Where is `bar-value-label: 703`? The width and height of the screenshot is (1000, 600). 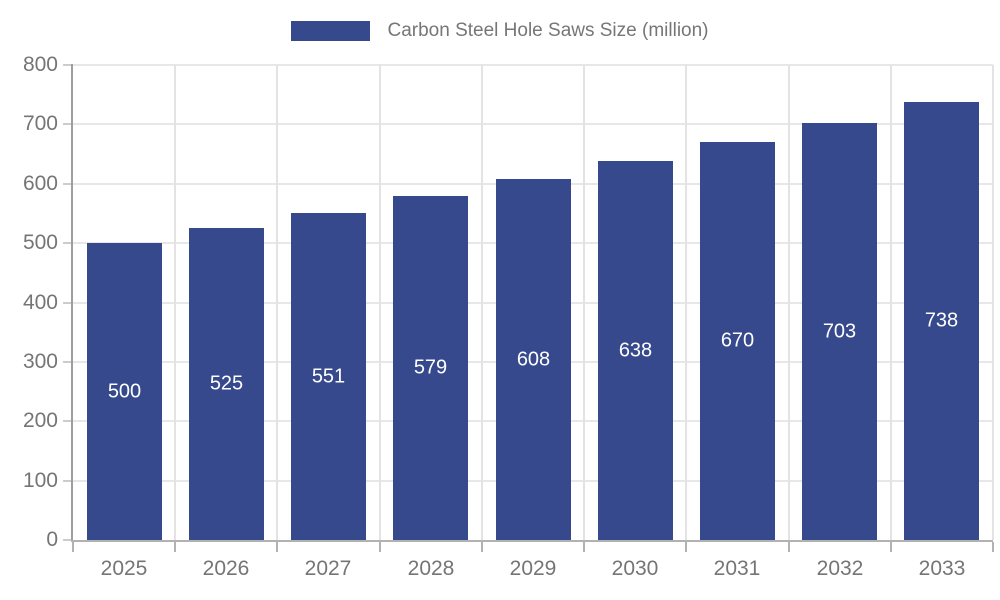 bar-value-label: 703 is located at coordinates (839, 331).